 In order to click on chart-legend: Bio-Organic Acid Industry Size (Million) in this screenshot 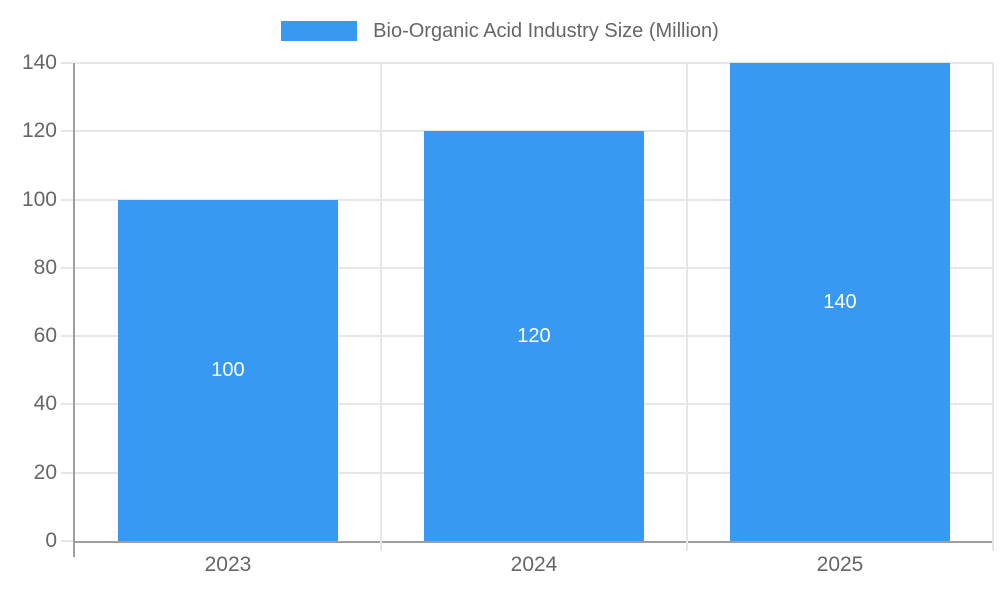, I will do `click(500, 31)`.